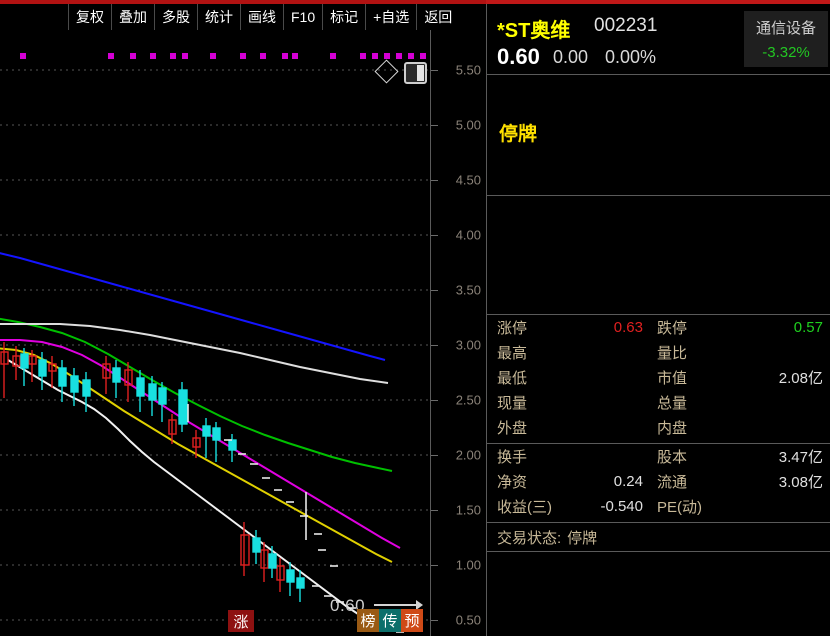 The height and width of the screenshot is (636, 830). Describe the element at coordinates (401, 71) in the screenshot. I see `chart-overlay-icons` at that location.